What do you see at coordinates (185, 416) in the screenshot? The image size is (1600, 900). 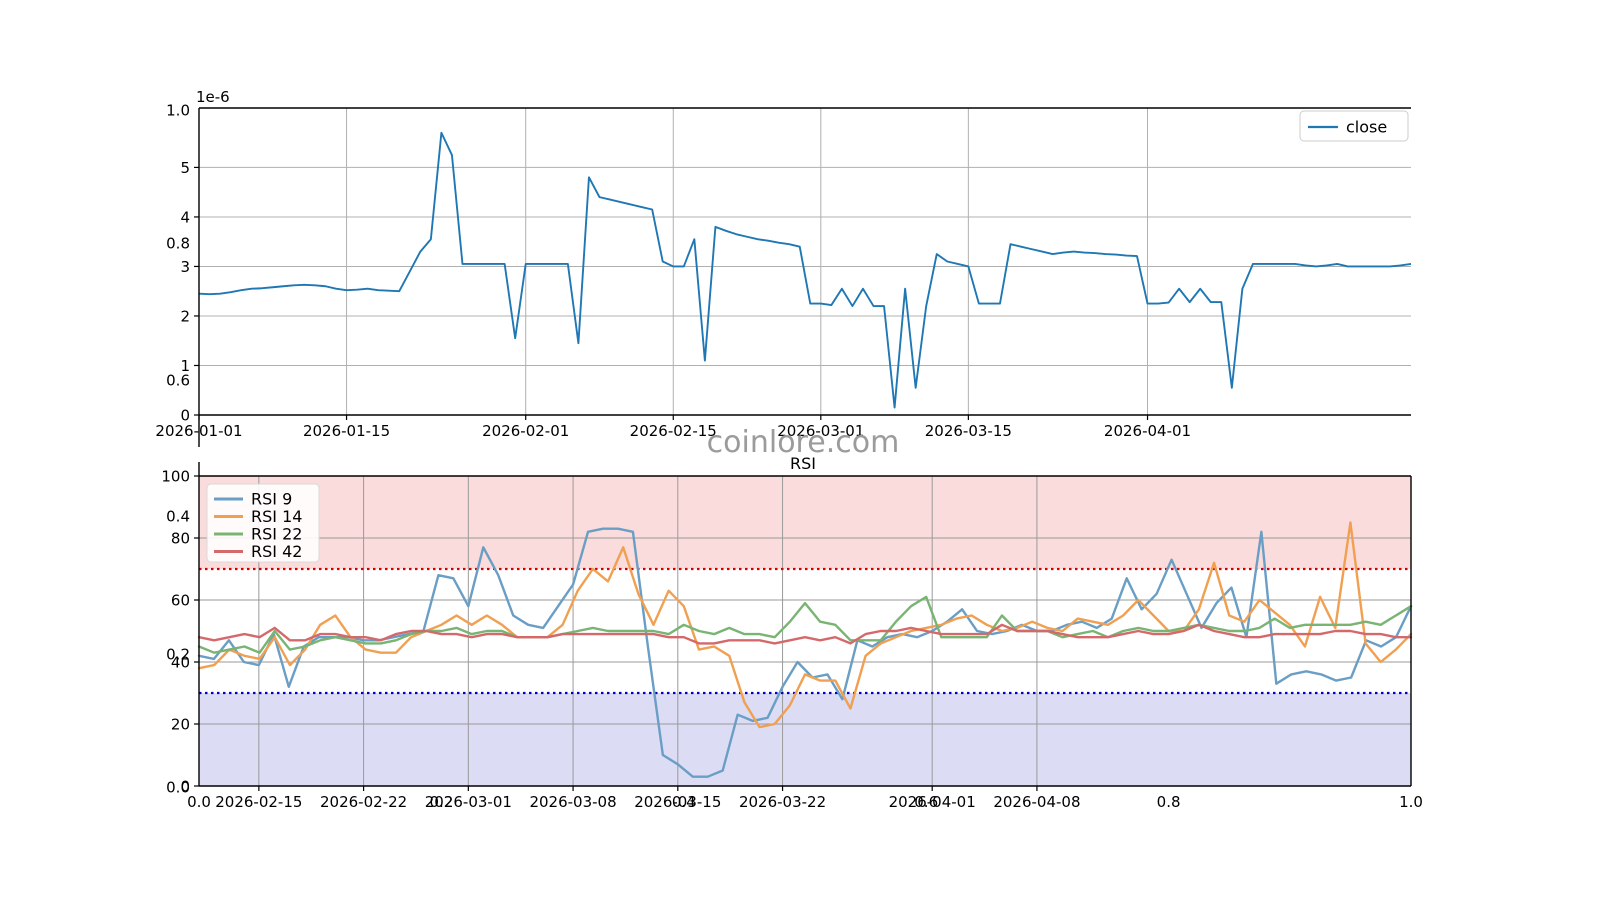 I see `price-ytick-label: 0` at bounding box center [185, 416].